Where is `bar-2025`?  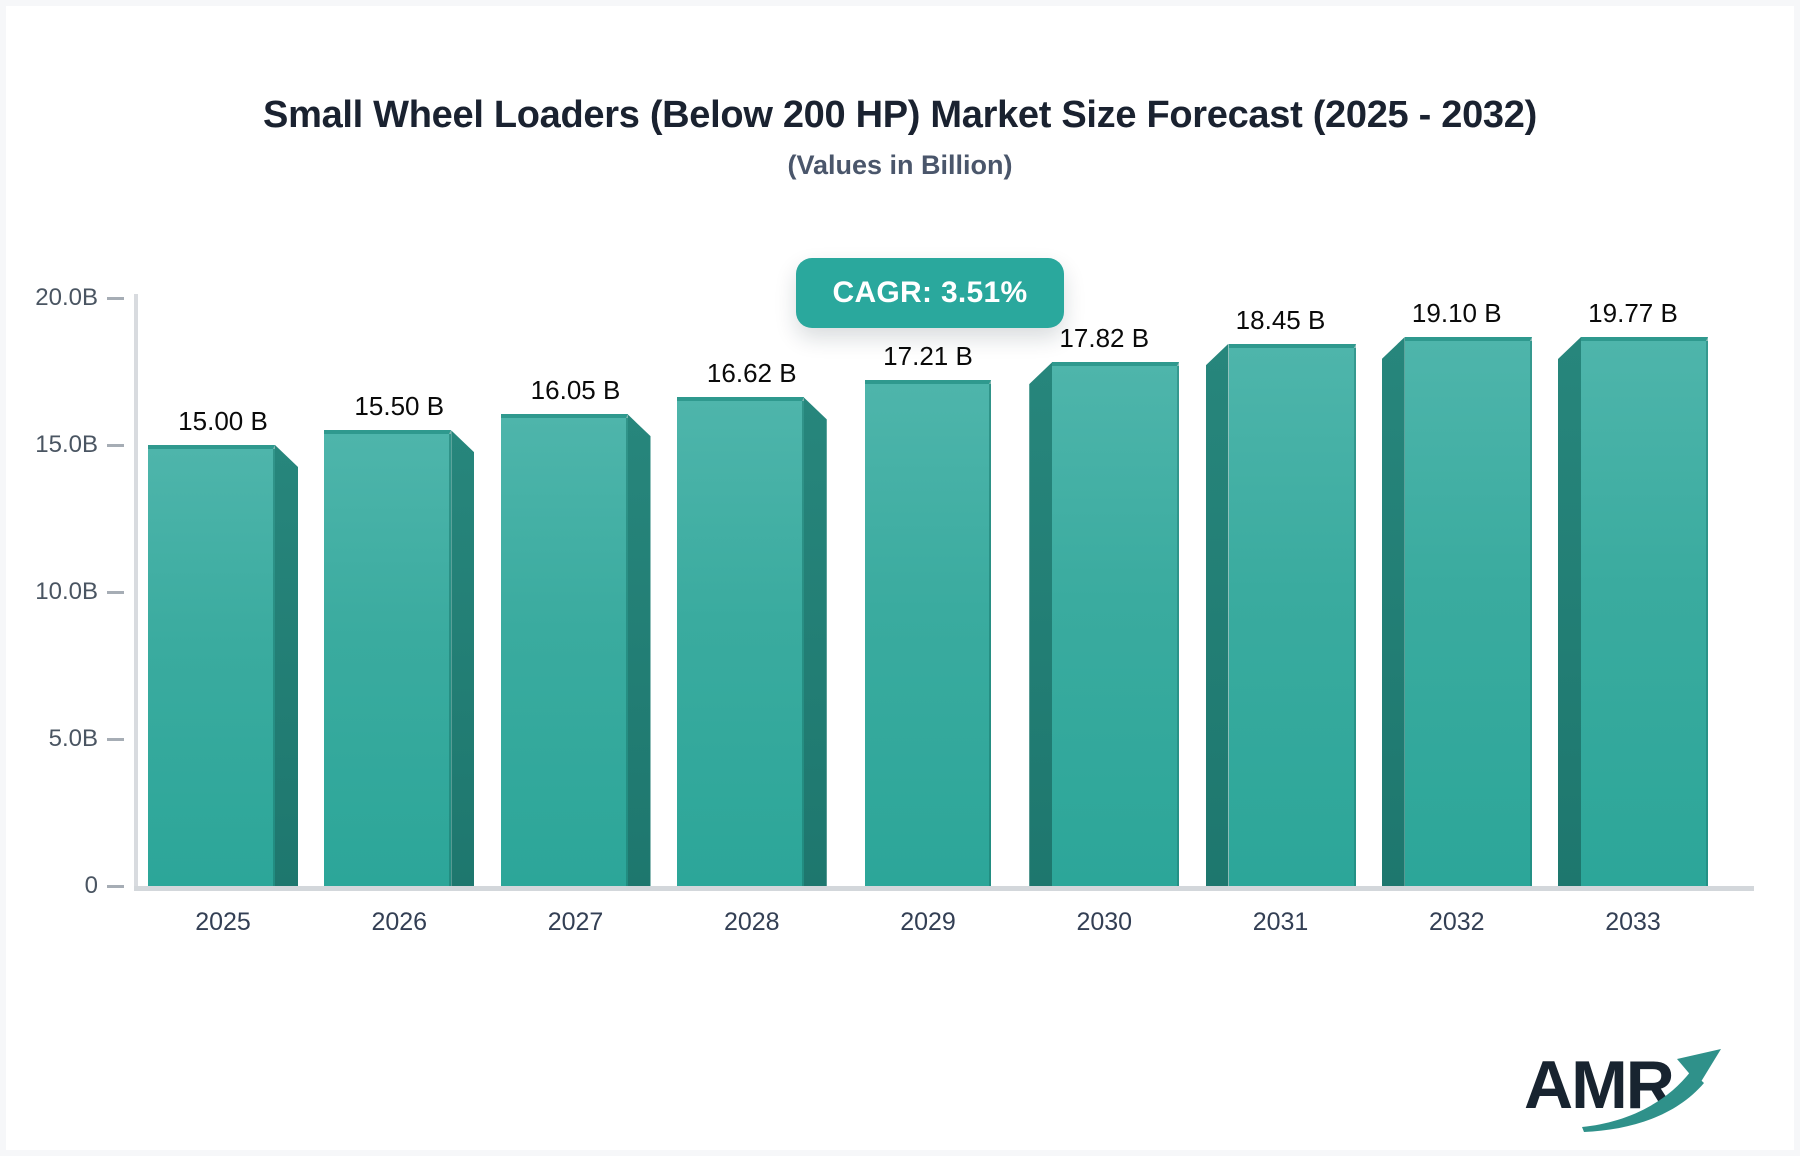 bar-2025 is located at coordinates (223, 665).